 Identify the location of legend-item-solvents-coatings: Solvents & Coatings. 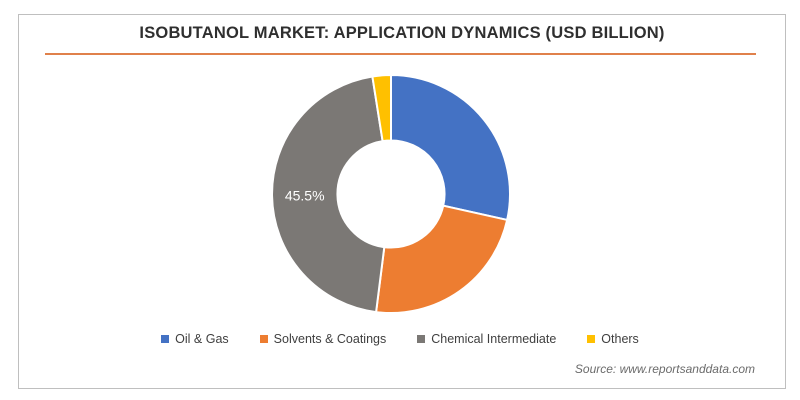
(323, 339).